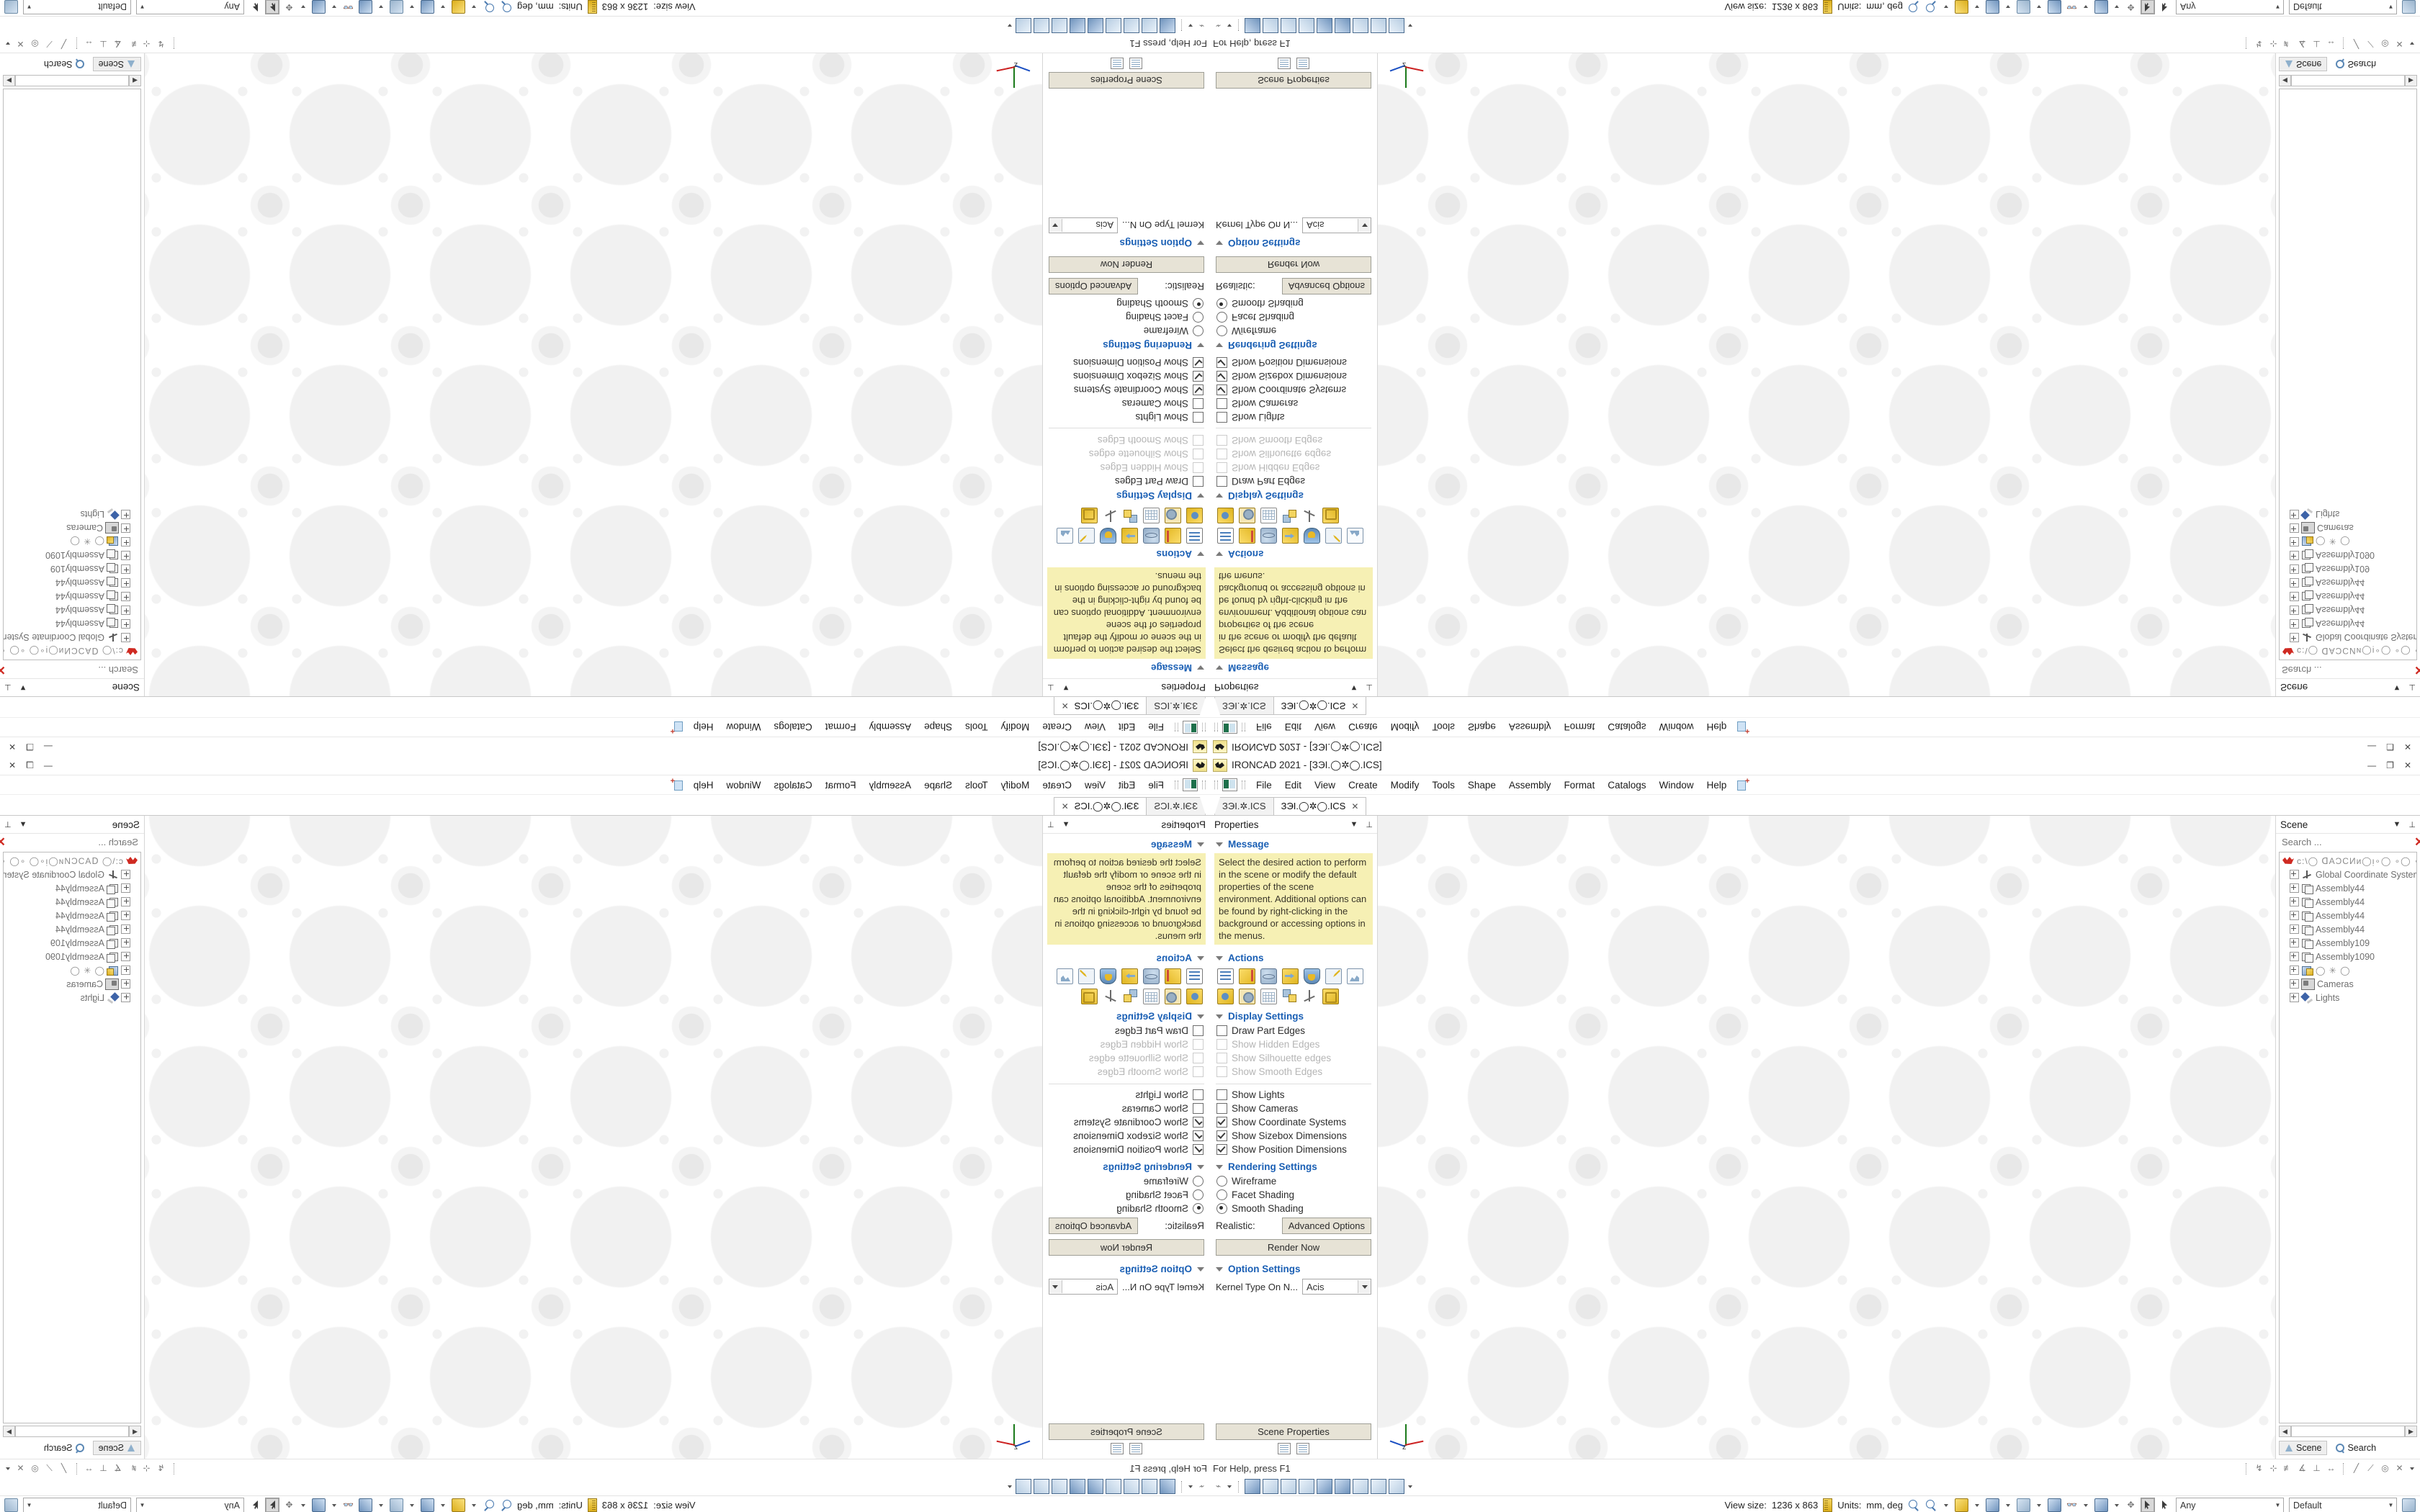  What do you see at coordinates (793, 785) in the screenshot?
I see `menu-item-catalogs: Catalogs` at bounding box center [793, 785].